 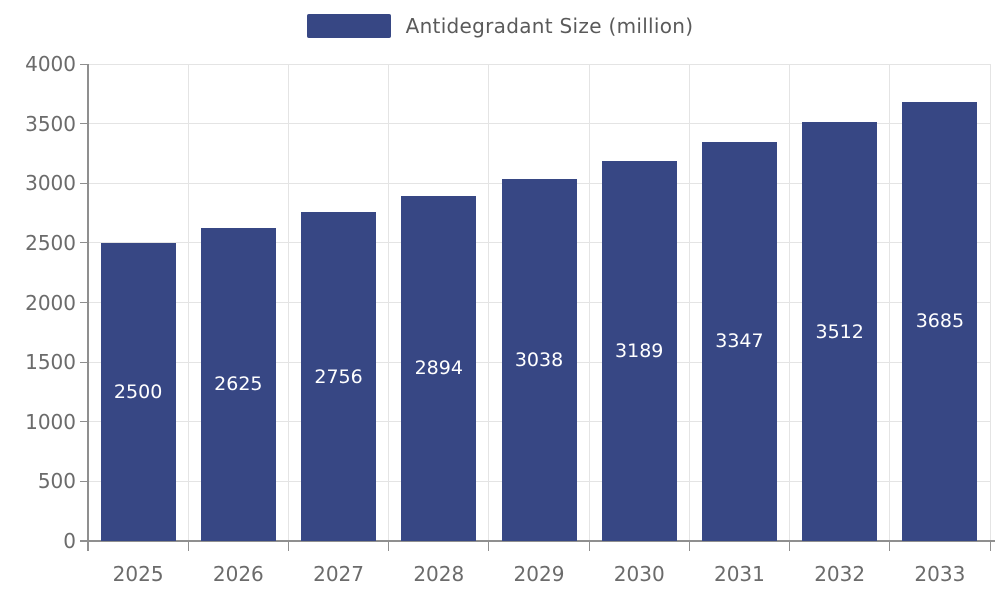 What do you see at coordinates (50, 421) in the screenshot?
I see `y-tick-label: 1000` at bounding box center [50, 421].